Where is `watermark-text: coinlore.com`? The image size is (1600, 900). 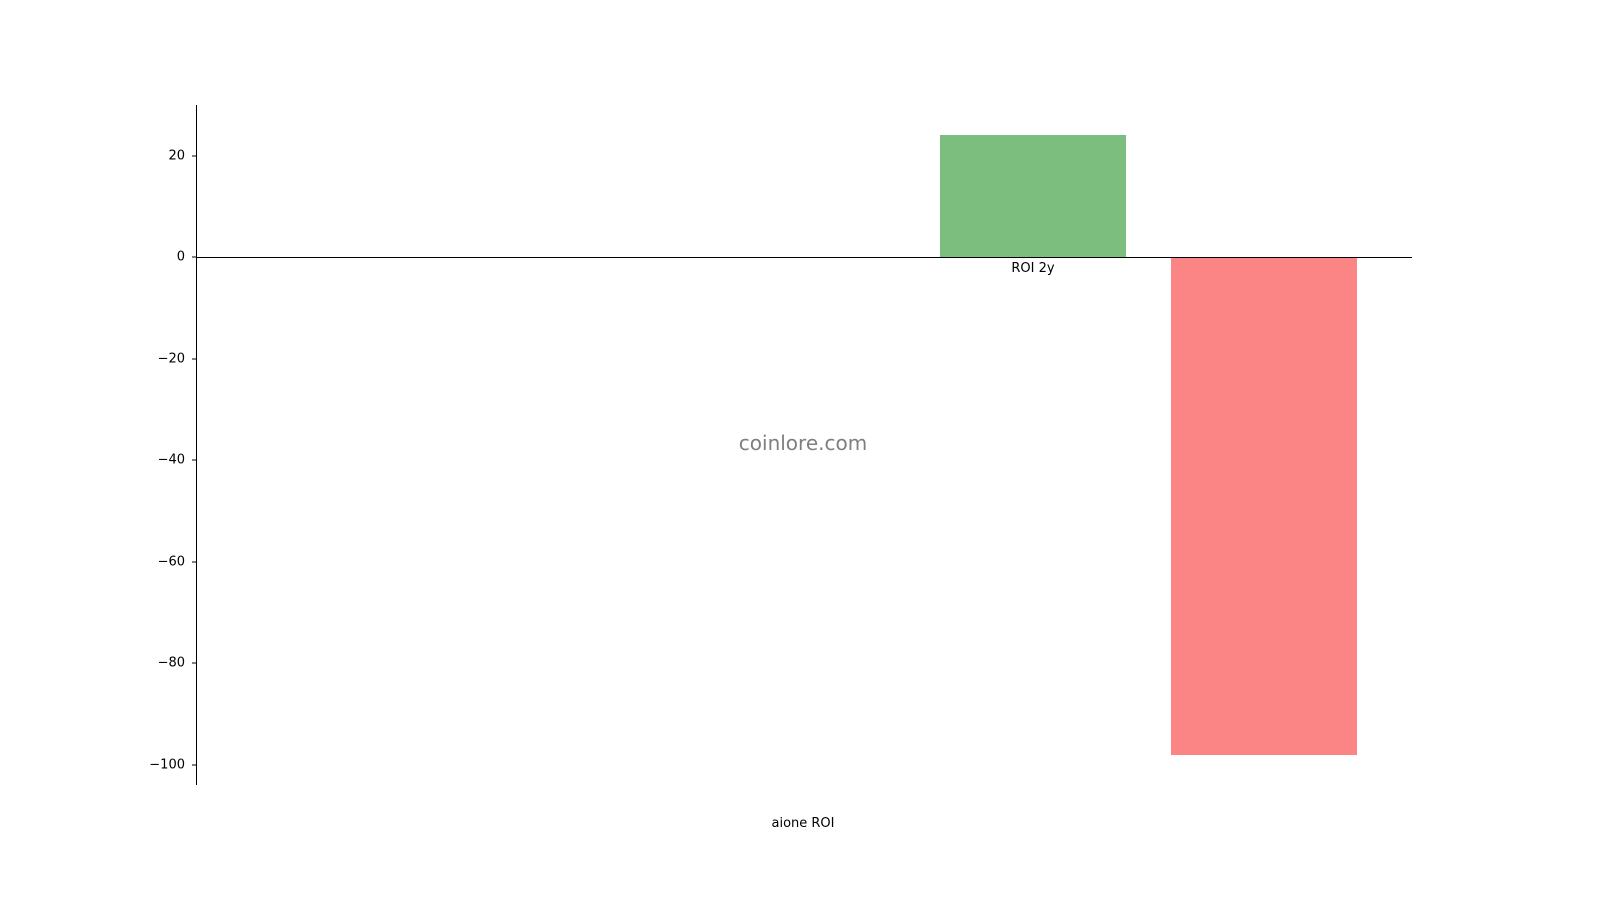
watermark-text: coinlore.com is located at coordinates (803, 443).